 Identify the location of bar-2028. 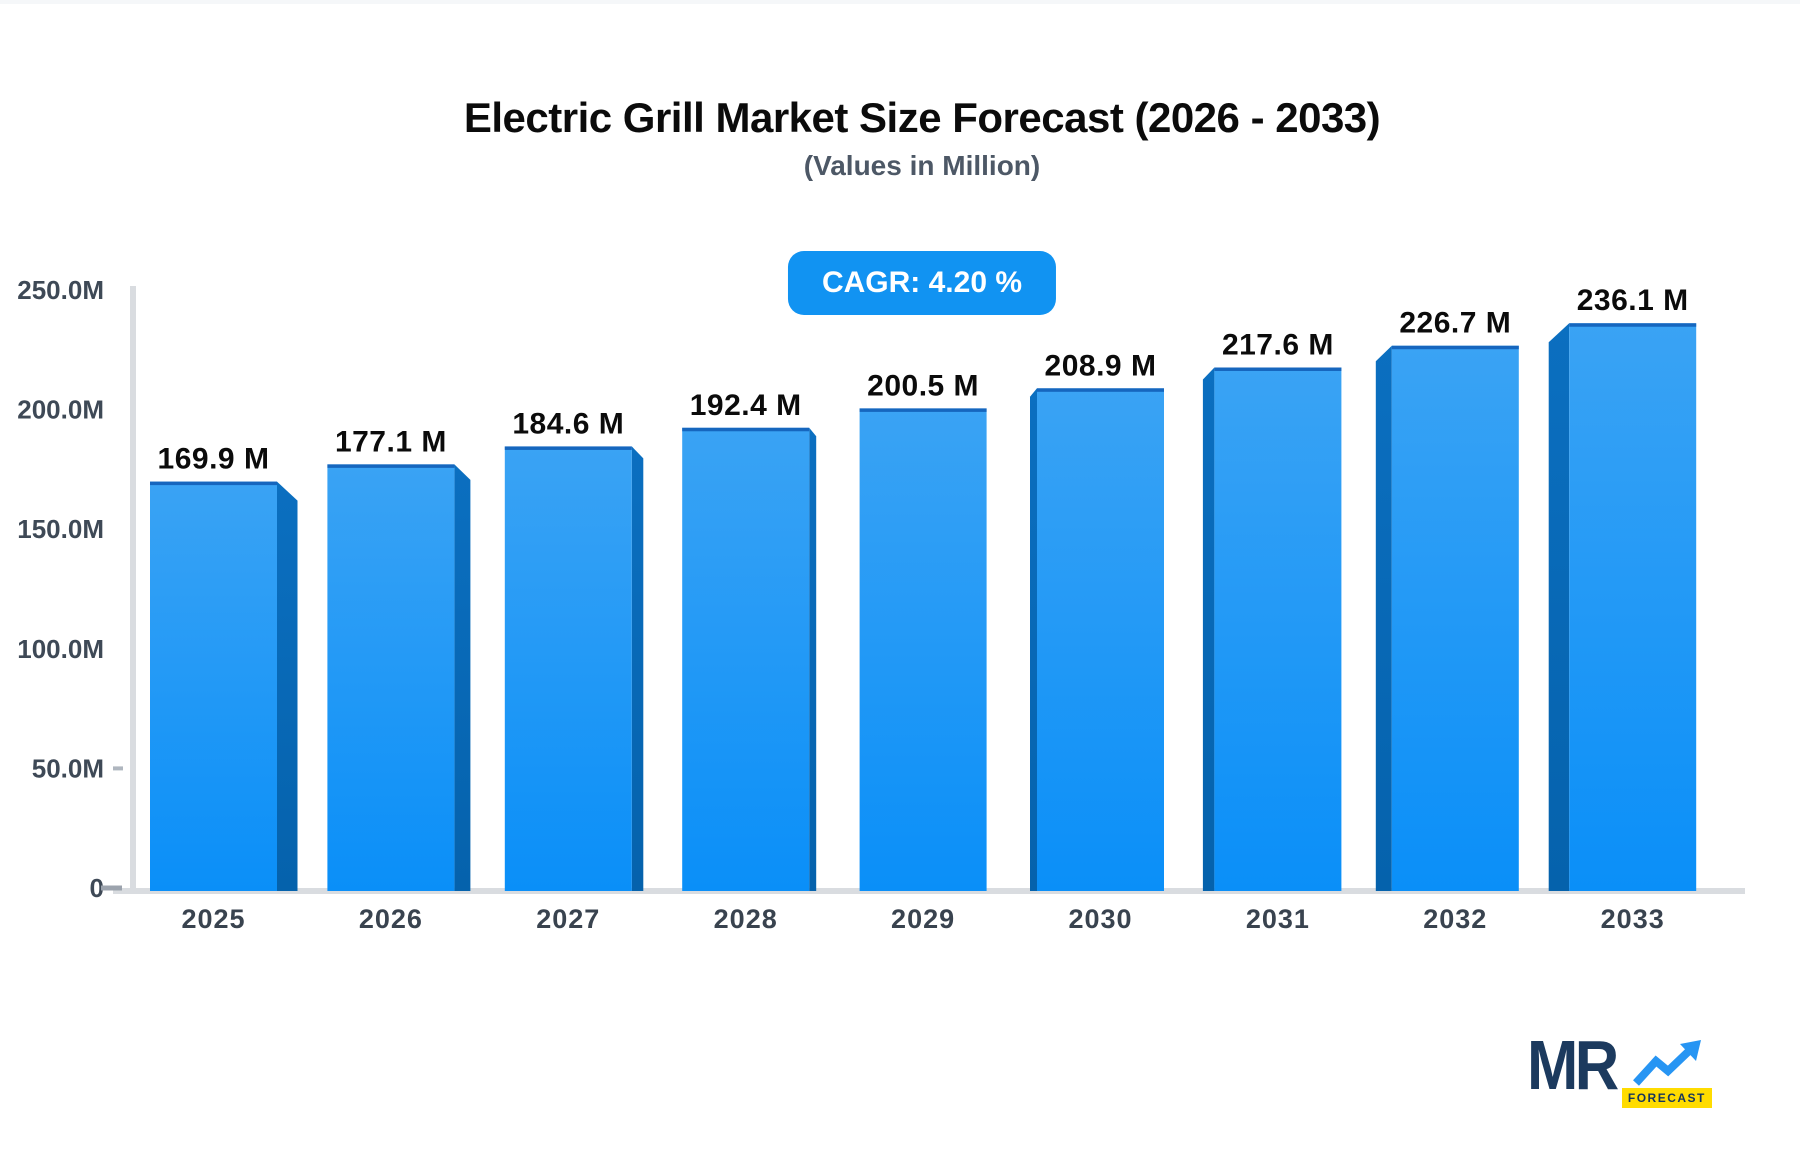
(749, 659).